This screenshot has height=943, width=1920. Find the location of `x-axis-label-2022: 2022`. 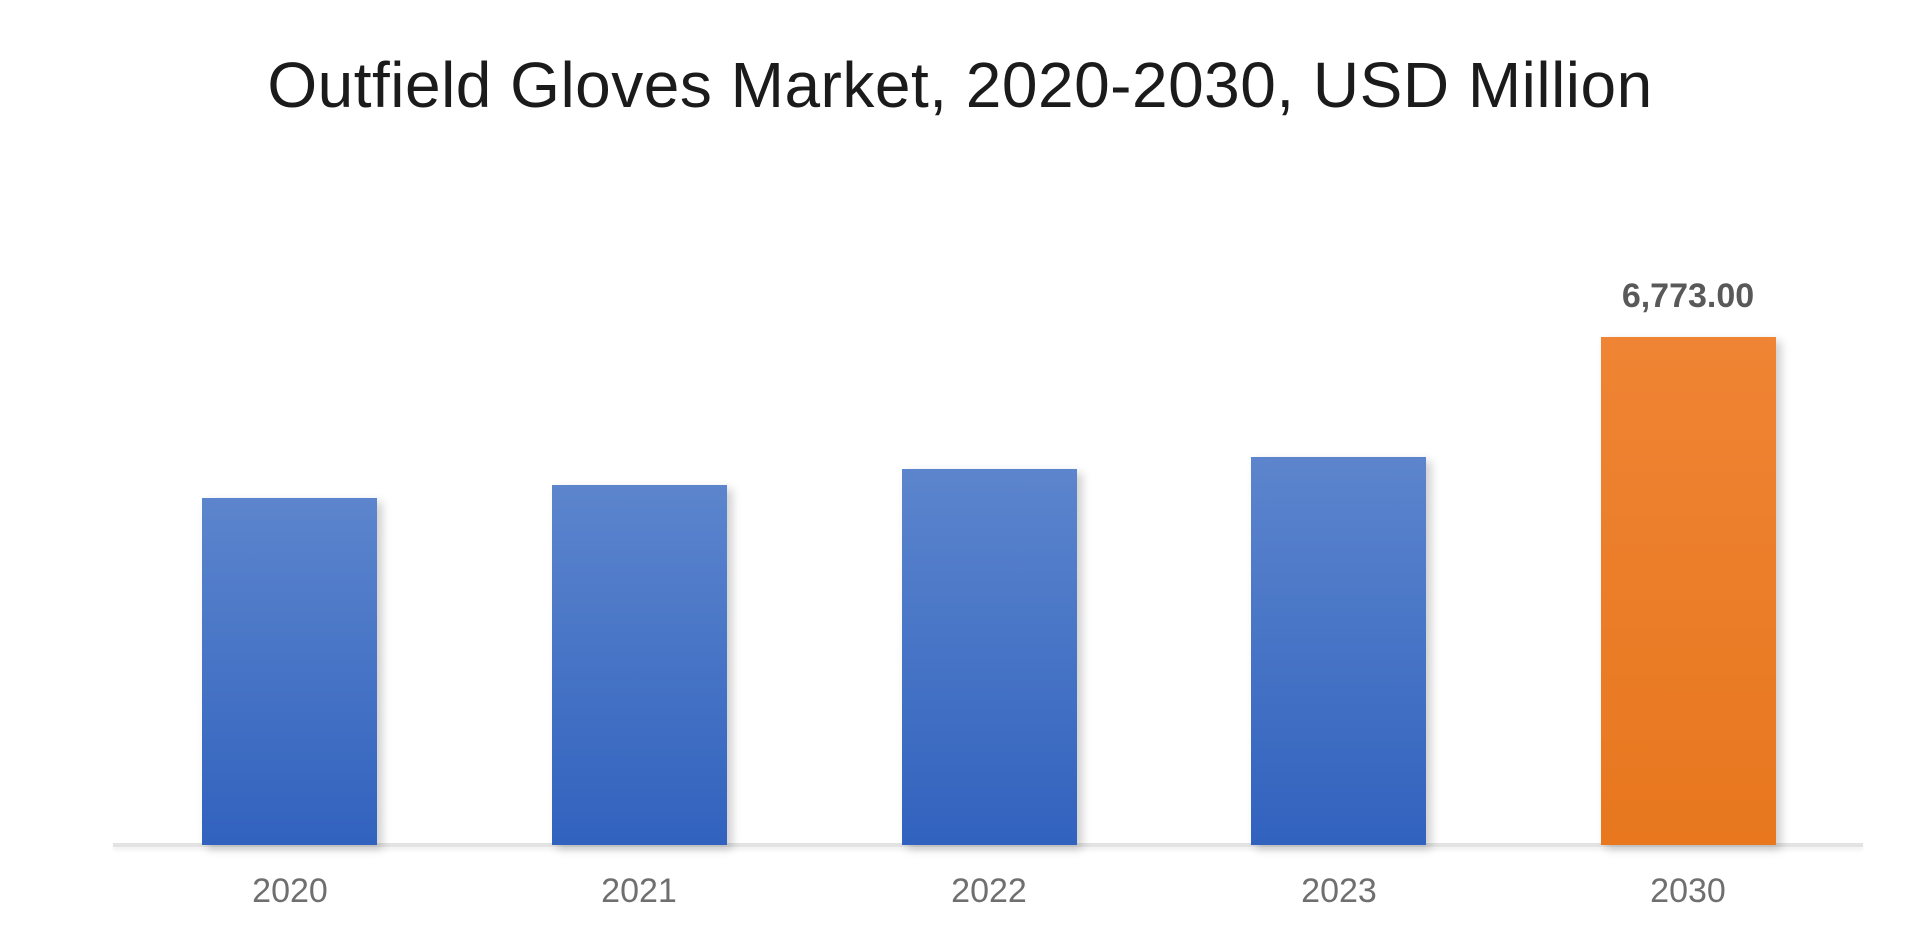

x-axis-label-2022: 2022 is located at coordinates (989, 891).